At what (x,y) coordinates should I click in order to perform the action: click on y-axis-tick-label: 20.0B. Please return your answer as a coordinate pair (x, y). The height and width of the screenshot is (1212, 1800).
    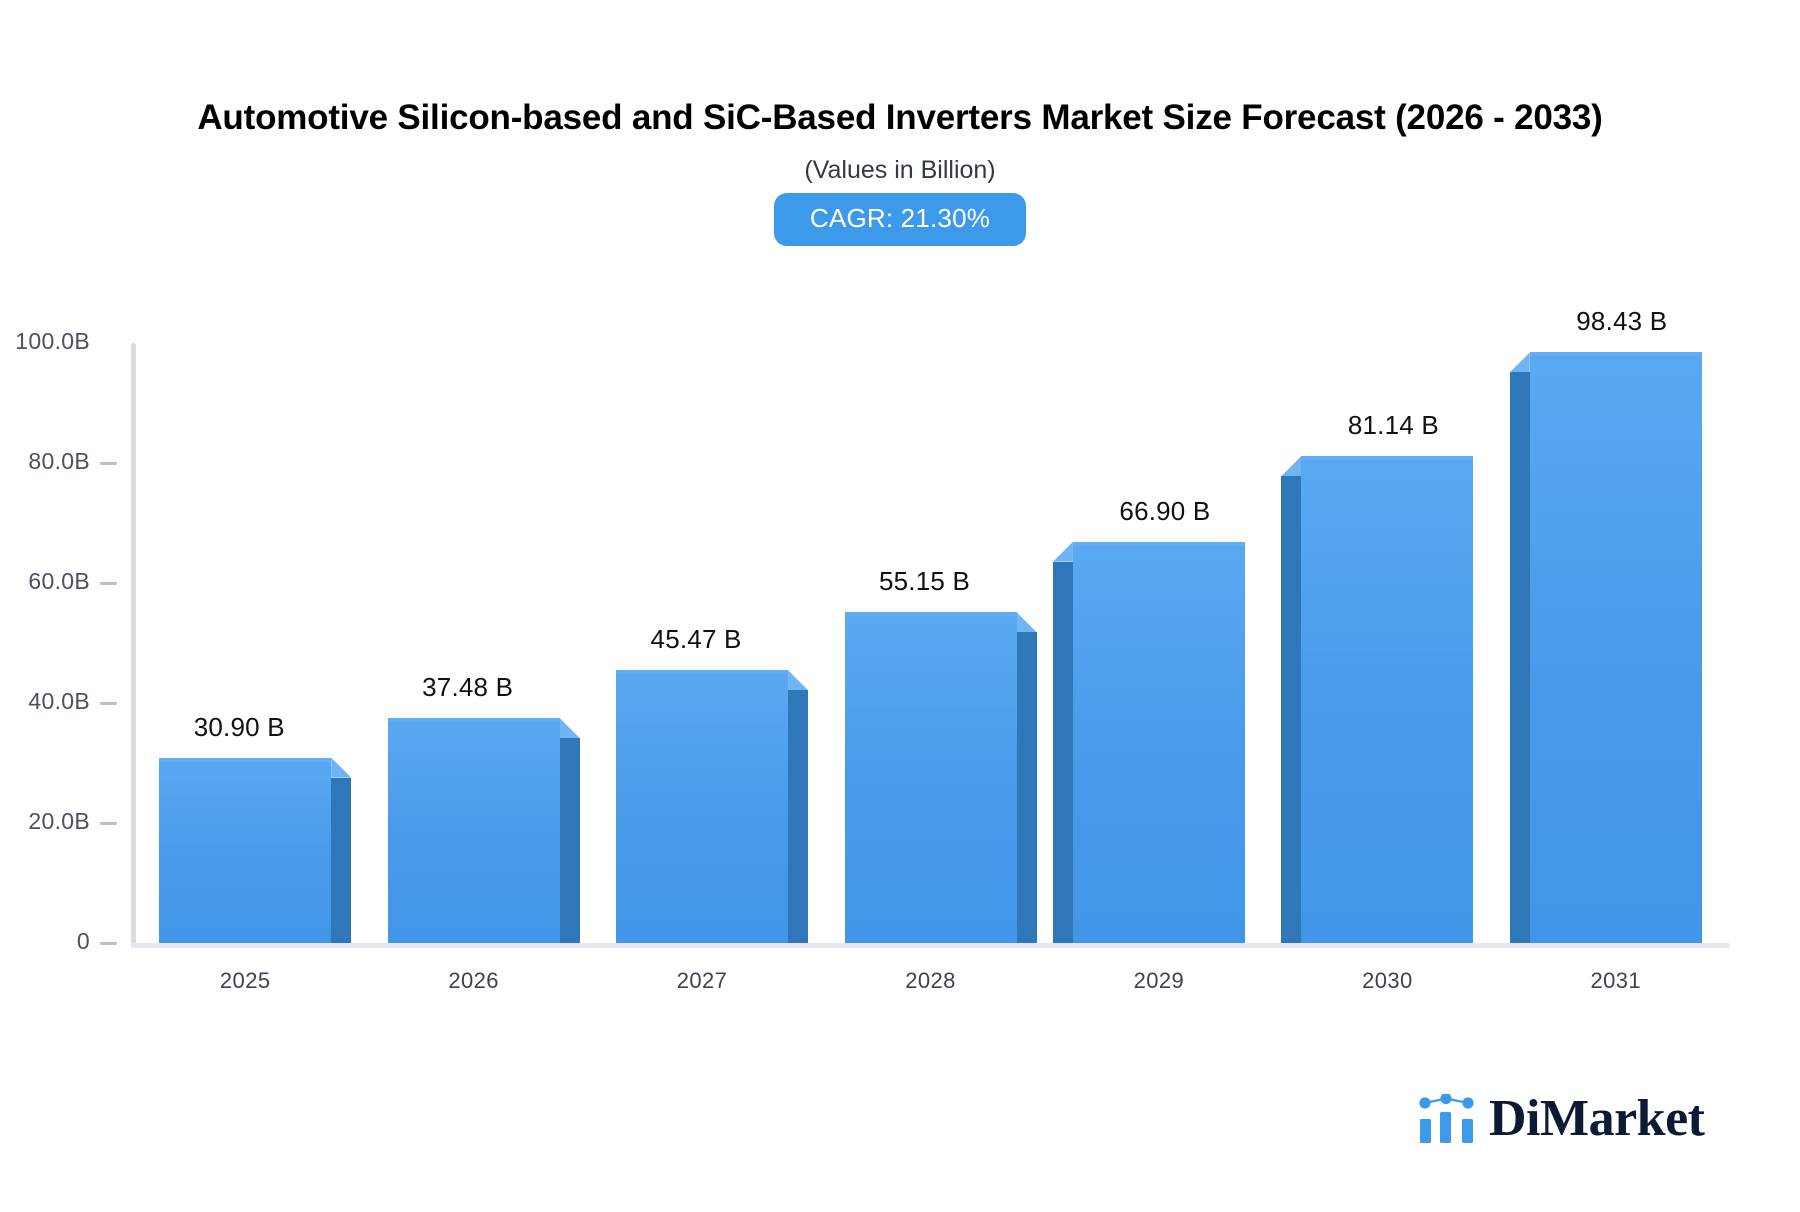
    Looking at the image, I should click on (59, 821).